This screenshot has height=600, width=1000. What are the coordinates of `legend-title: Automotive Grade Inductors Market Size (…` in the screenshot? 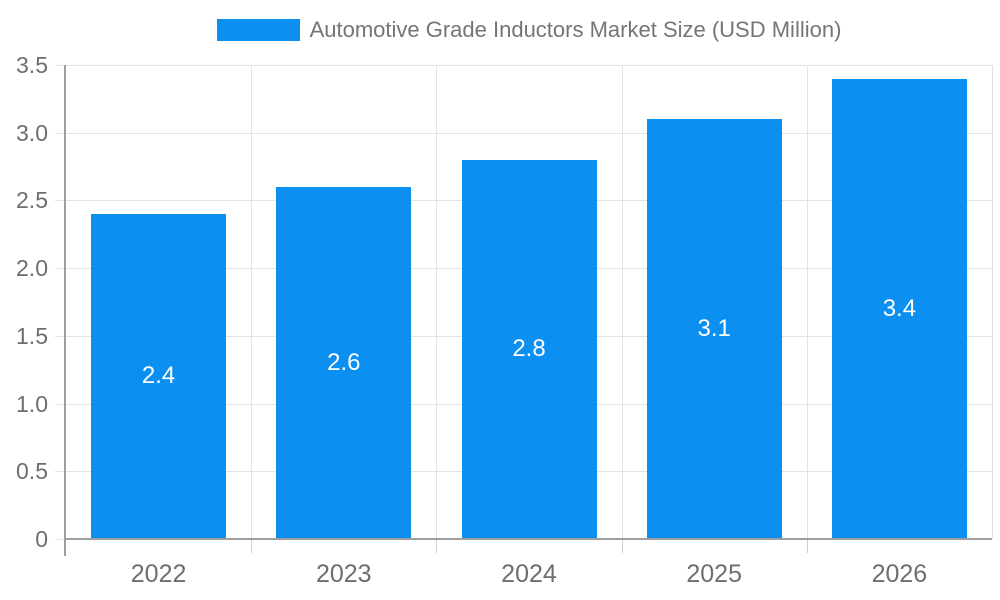 It's located at (575, 29).